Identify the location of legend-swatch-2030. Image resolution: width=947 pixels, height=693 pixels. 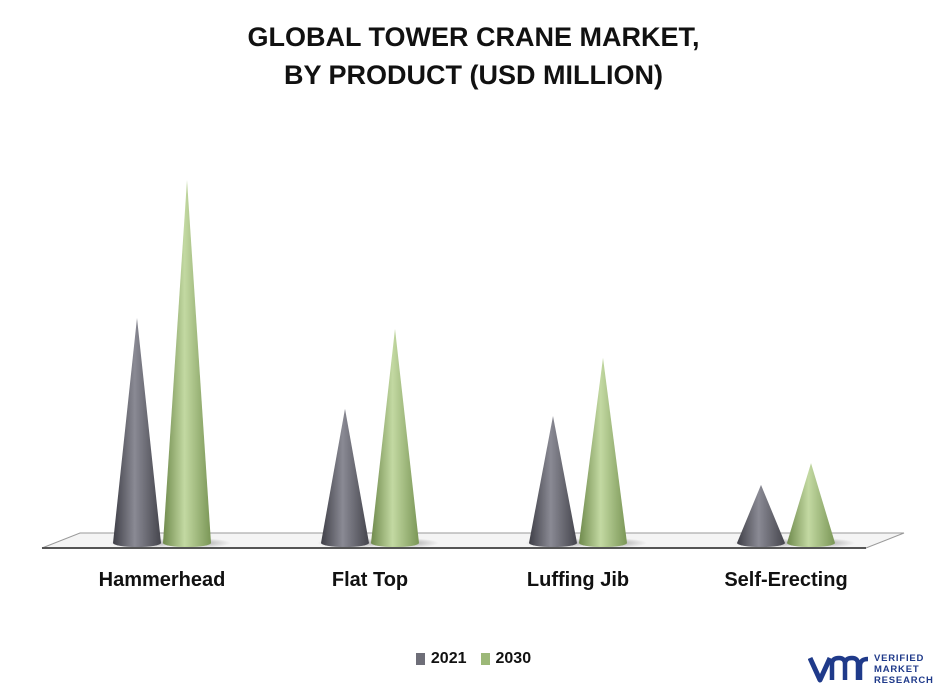
(485, 659).